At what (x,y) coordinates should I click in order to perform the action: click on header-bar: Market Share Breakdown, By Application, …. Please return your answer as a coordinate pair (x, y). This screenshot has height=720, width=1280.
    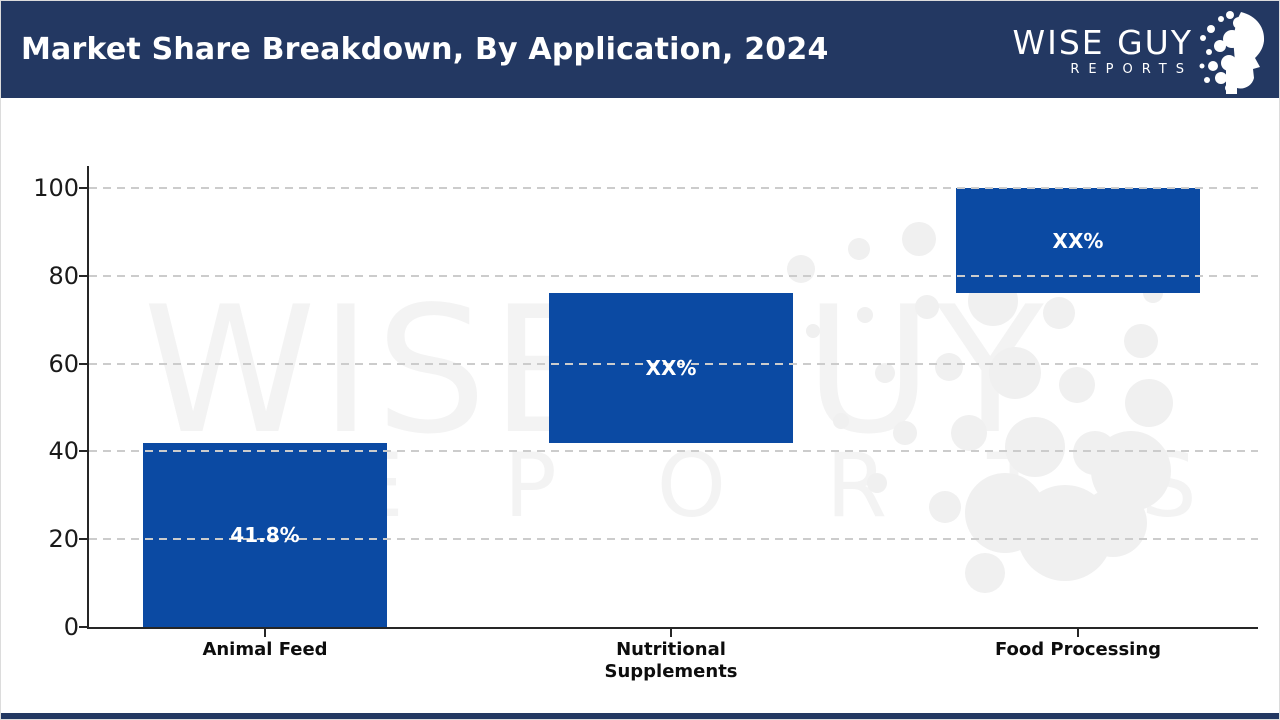
    Looking at the image, I should click on (640, 49).